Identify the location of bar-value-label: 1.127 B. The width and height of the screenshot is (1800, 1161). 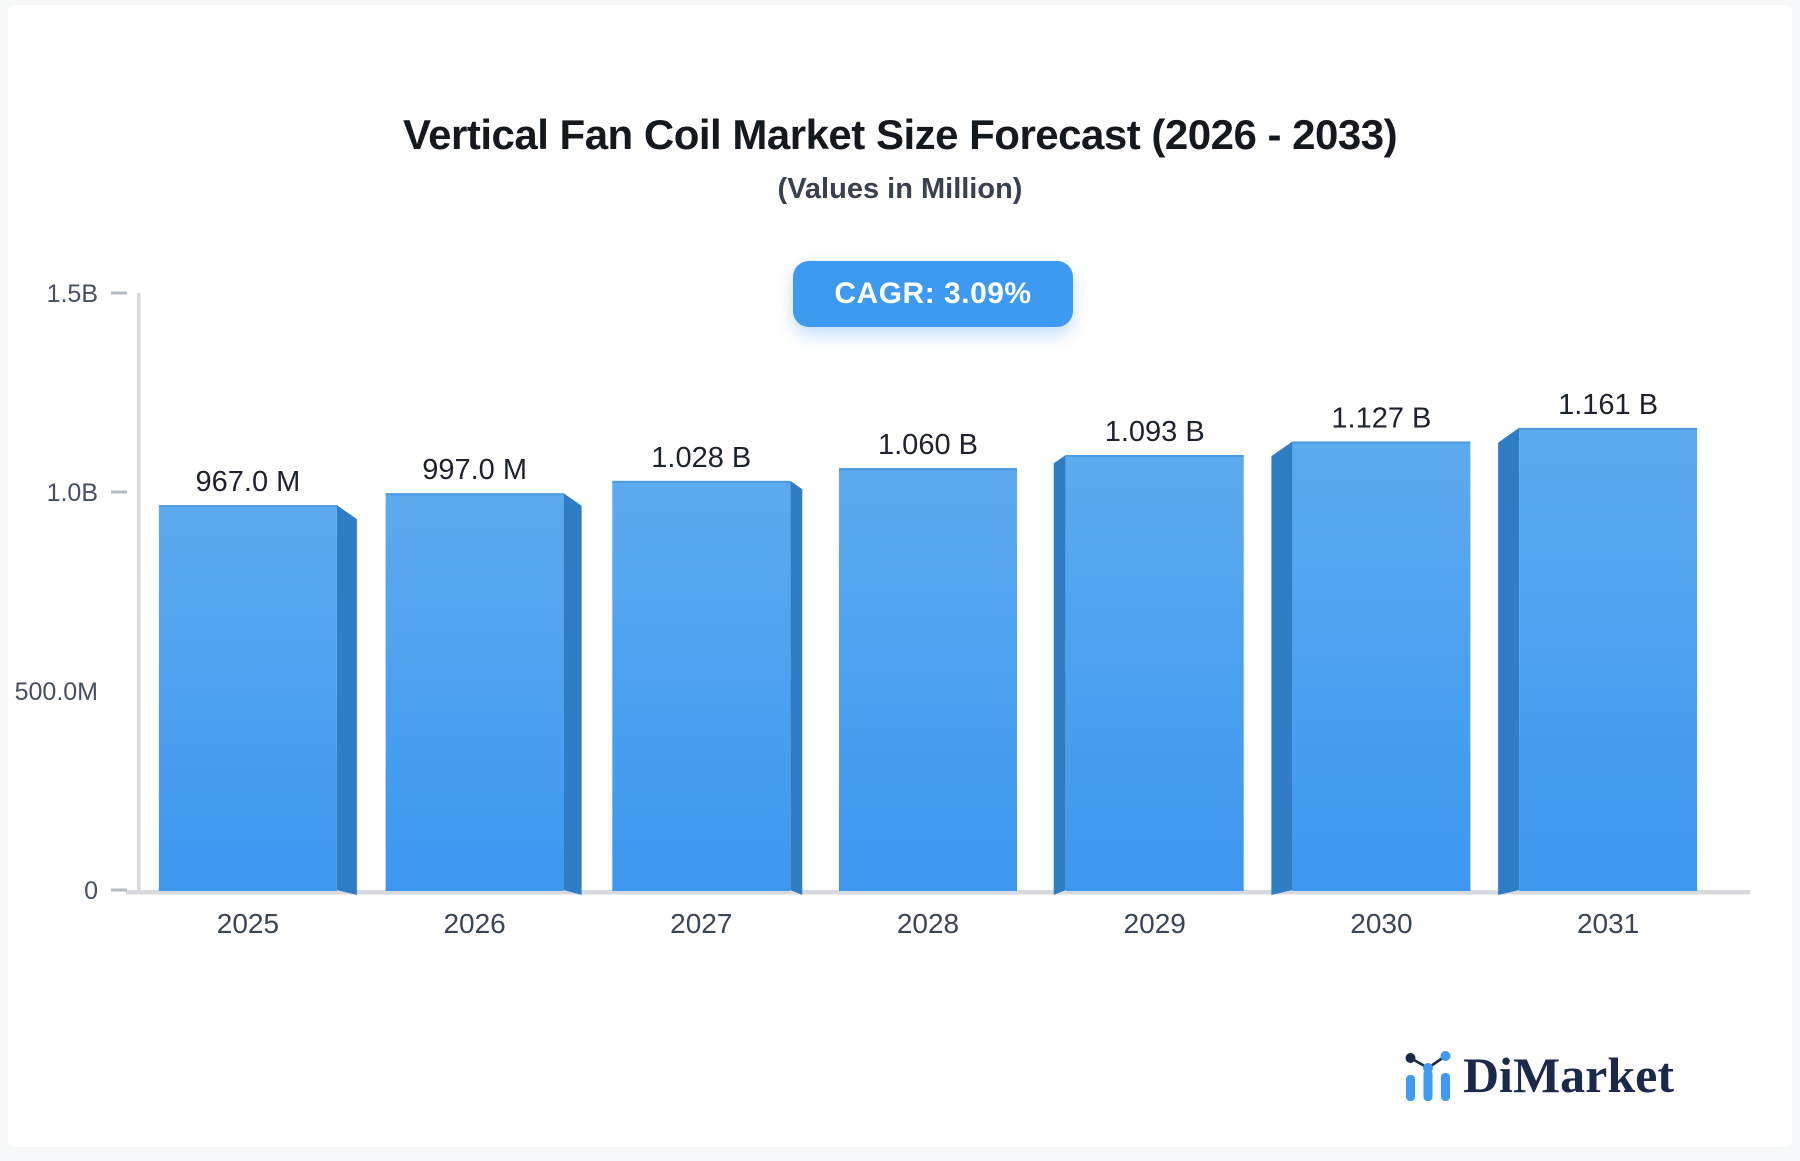
(1381, 418).